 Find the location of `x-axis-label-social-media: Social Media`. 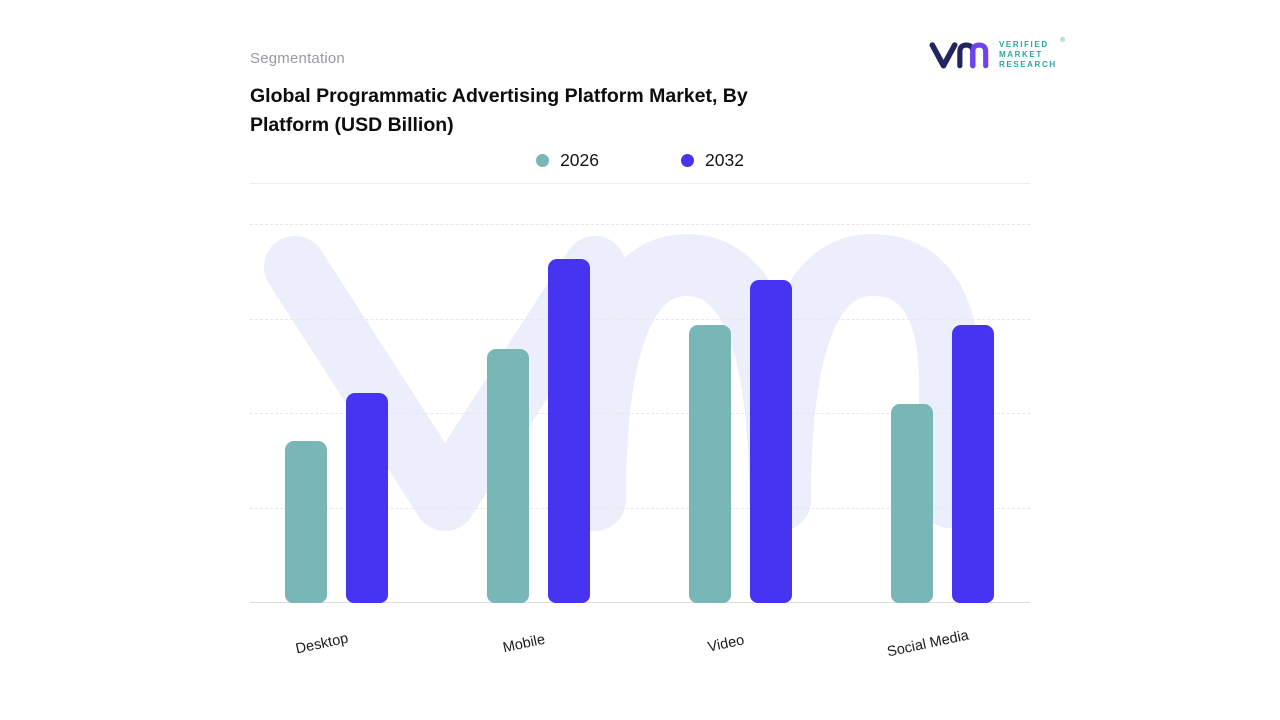

x-axis-label-social-media: Social Media is located at coordinates (927, 644).